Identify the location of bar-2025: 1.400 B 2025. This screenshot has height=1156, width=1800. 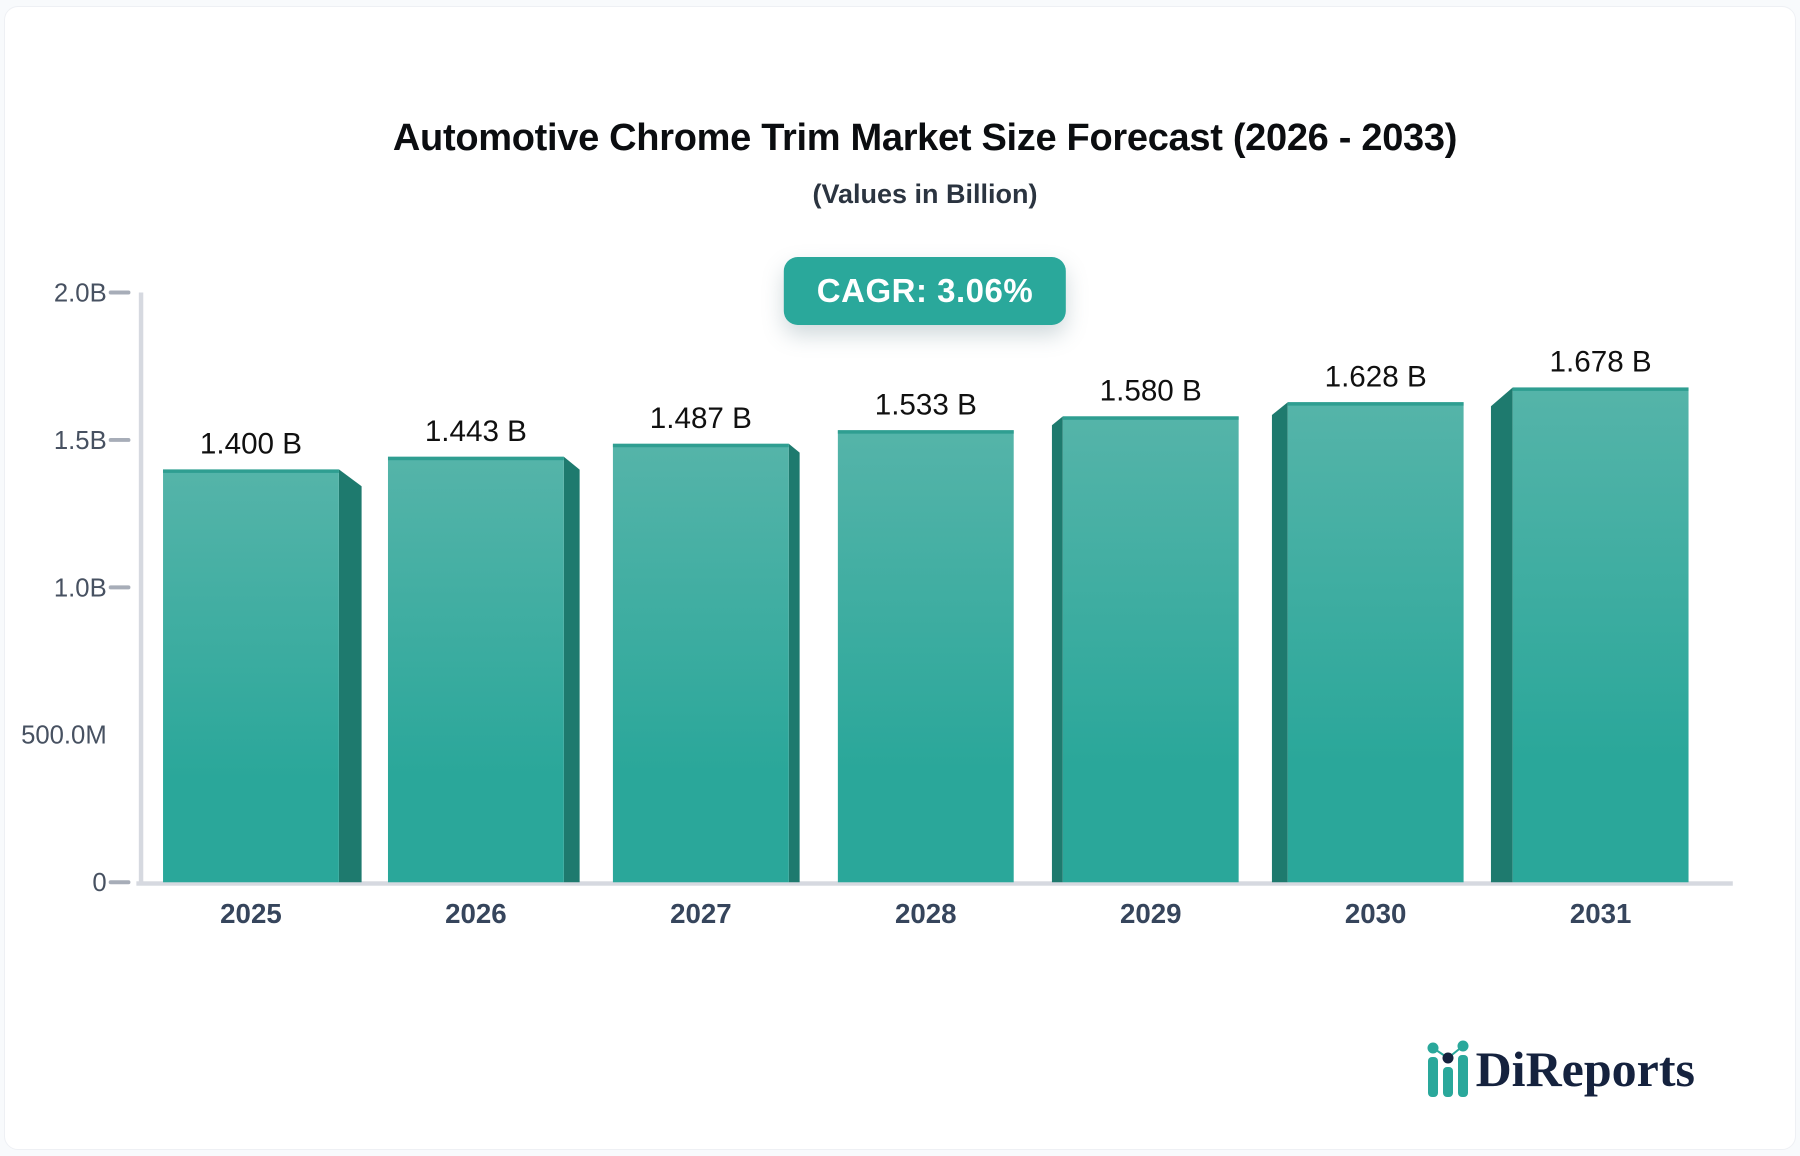
(262, 678).